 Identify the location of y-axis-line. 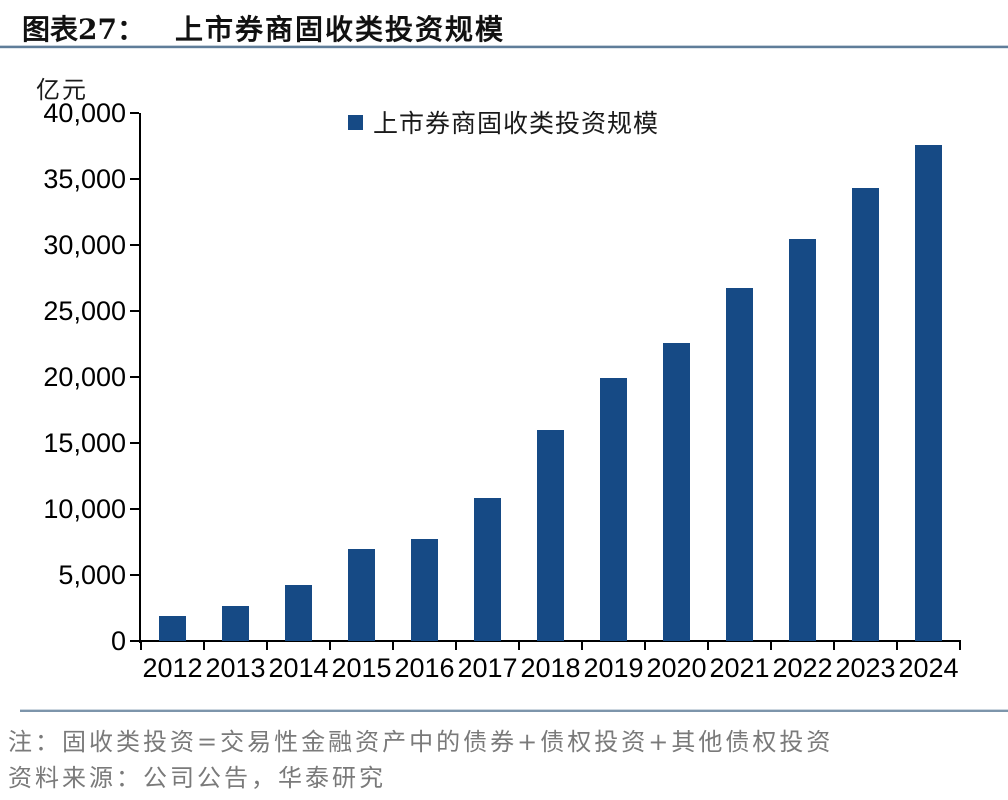
(140, 378).